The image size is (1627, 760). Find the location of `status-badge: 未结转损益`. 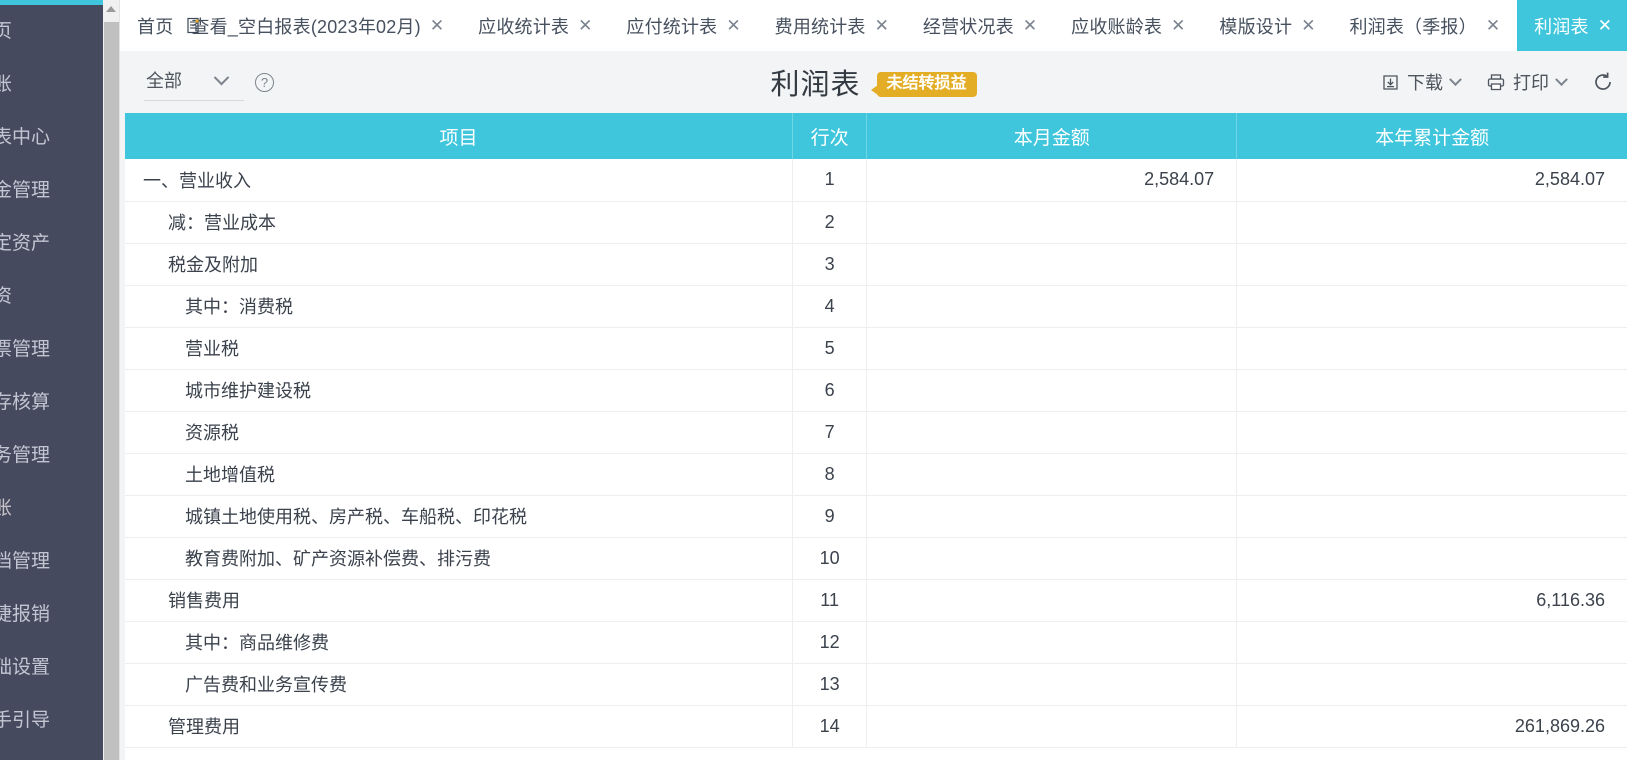

status-badge: 未结转损益 is located at coordinates (923, 84).